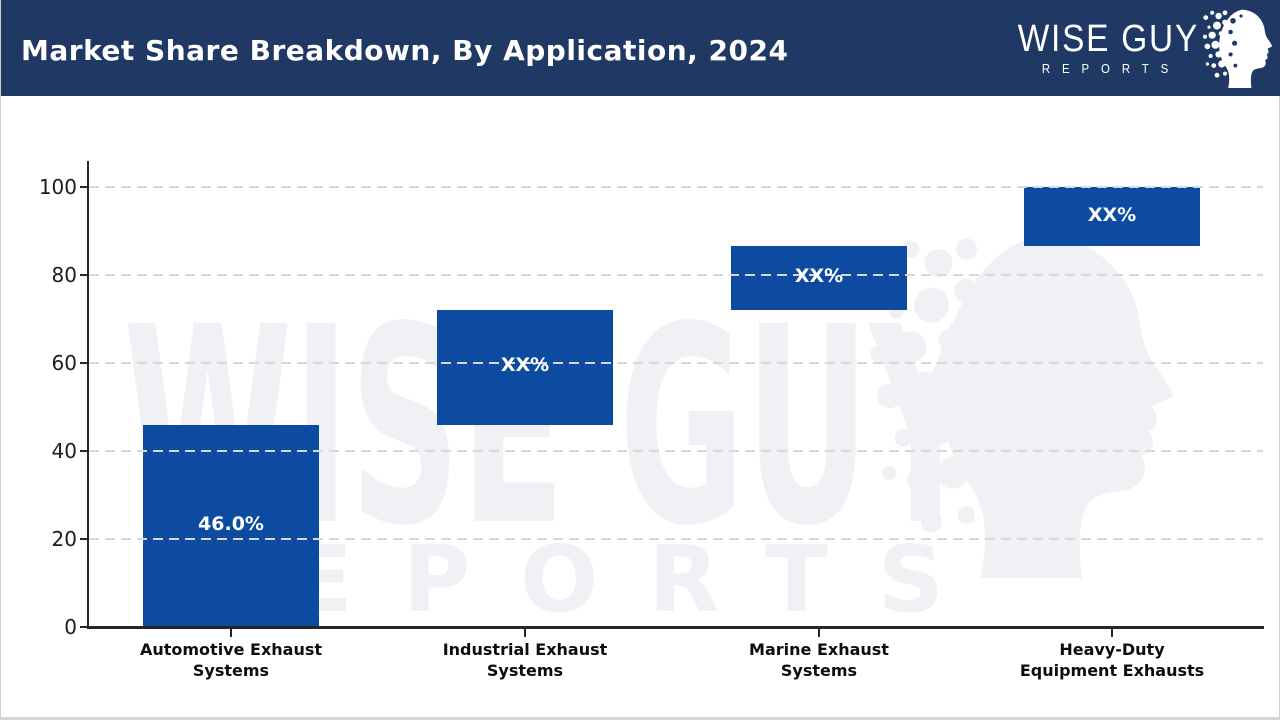 Image resolution: width=1280 pixels, height=720 pixels. Describe the element at coordinates (1108, 47) in the screenshot. I see `logo-wordmark: WISE GUY REPORTS` at that location.